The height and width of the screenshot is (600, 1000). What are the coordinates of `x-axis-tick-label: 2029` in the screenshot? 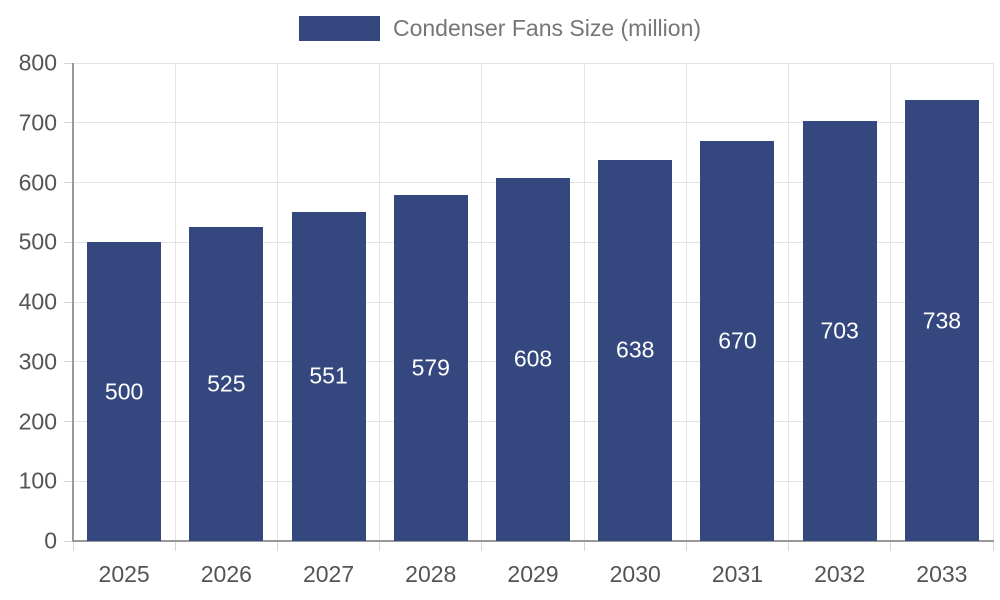 It's located at (533, 574).